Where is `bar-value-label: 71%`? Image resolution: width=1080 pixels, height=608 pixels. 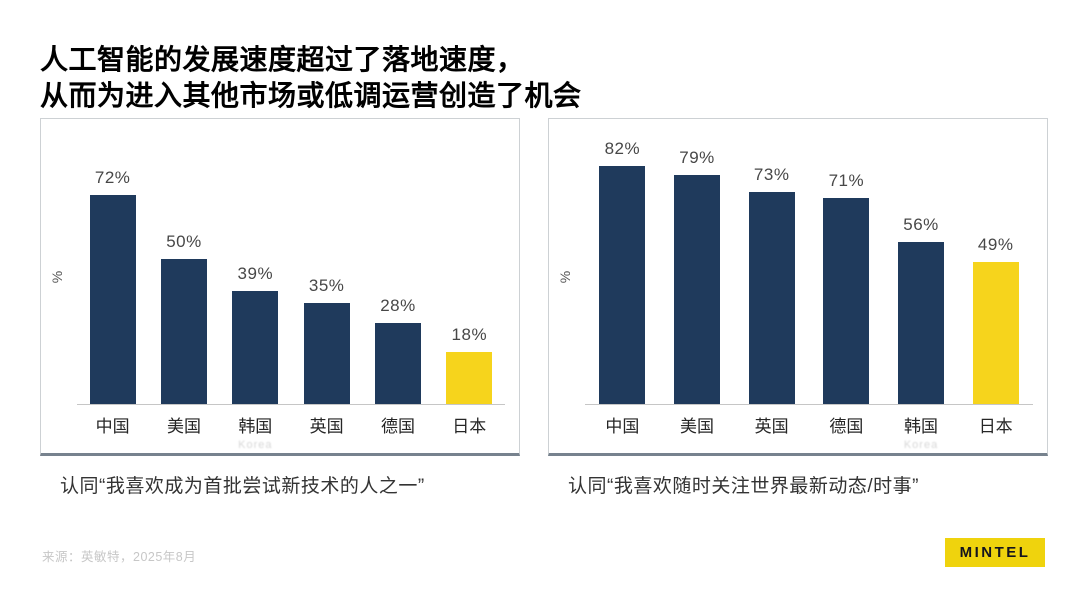 bar-value-label: 71% is located at coordinates (846, 181).